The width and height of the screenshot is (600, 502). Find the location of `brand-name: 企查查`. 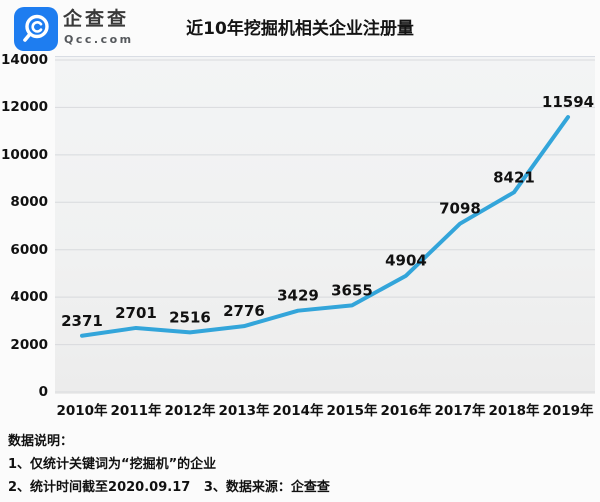

brand-name: 企查查 is located at coordinates (96, 19).